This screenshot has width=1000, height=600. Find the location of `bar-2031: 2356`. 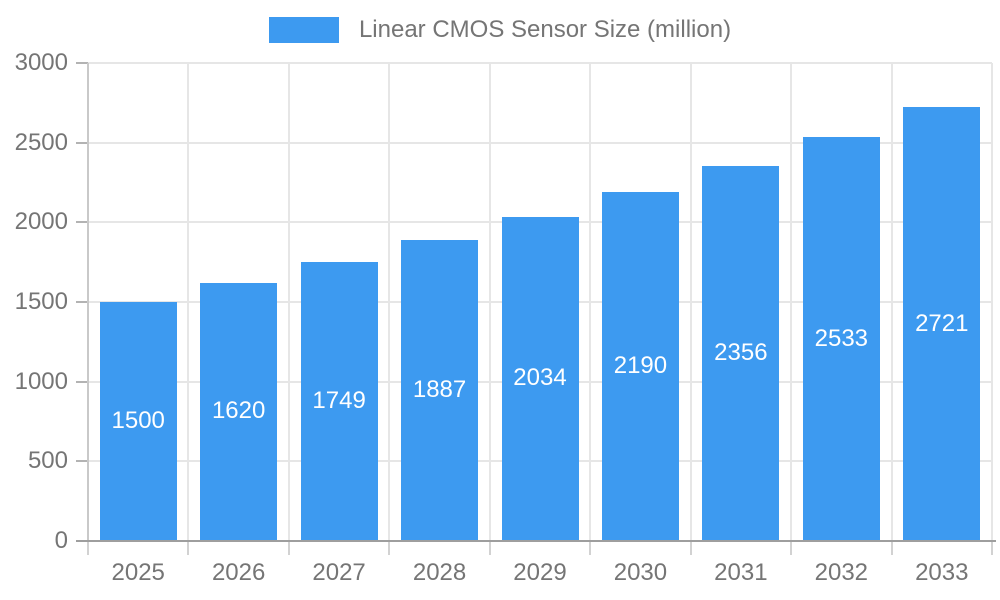

bar-2031: 2356 is located at coordinates (741, 352).